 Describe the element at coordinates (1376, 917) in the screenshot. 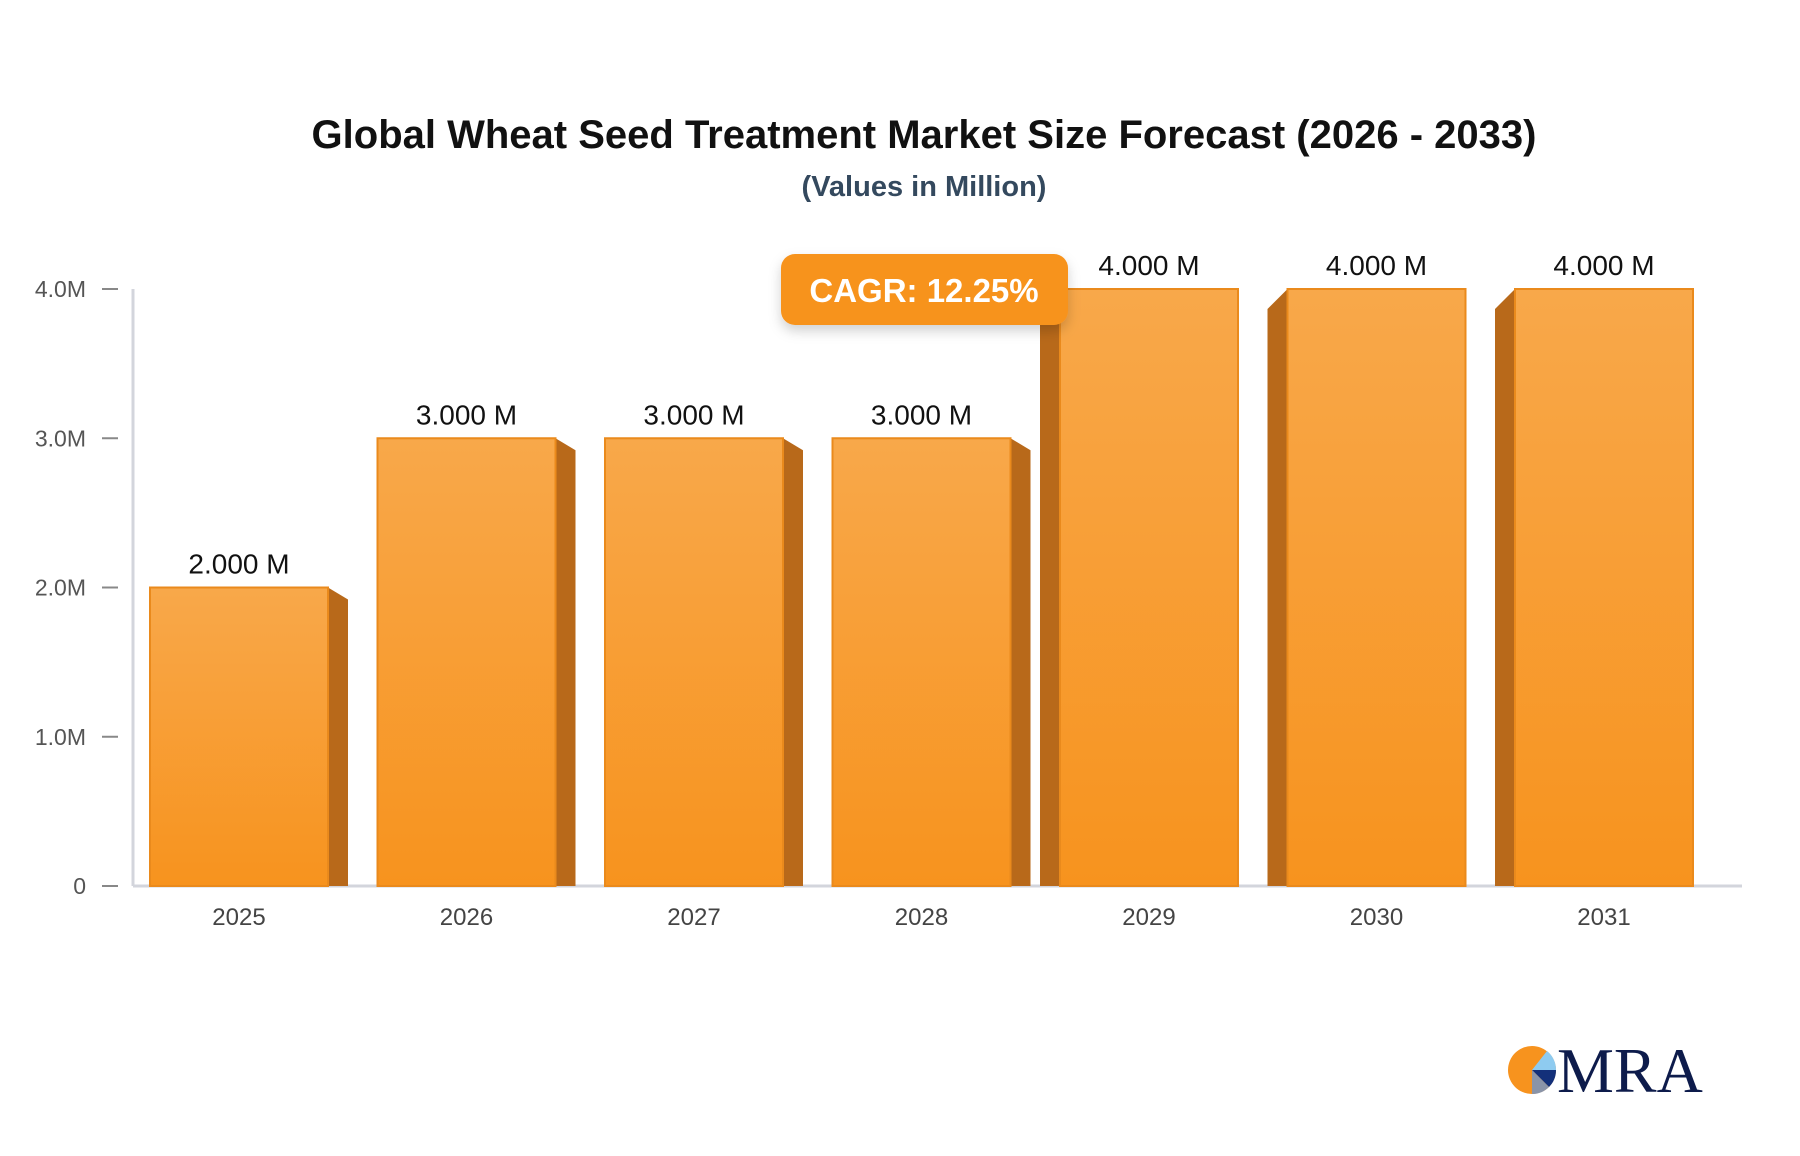

I see `x-tick-label: 2030` at that location.